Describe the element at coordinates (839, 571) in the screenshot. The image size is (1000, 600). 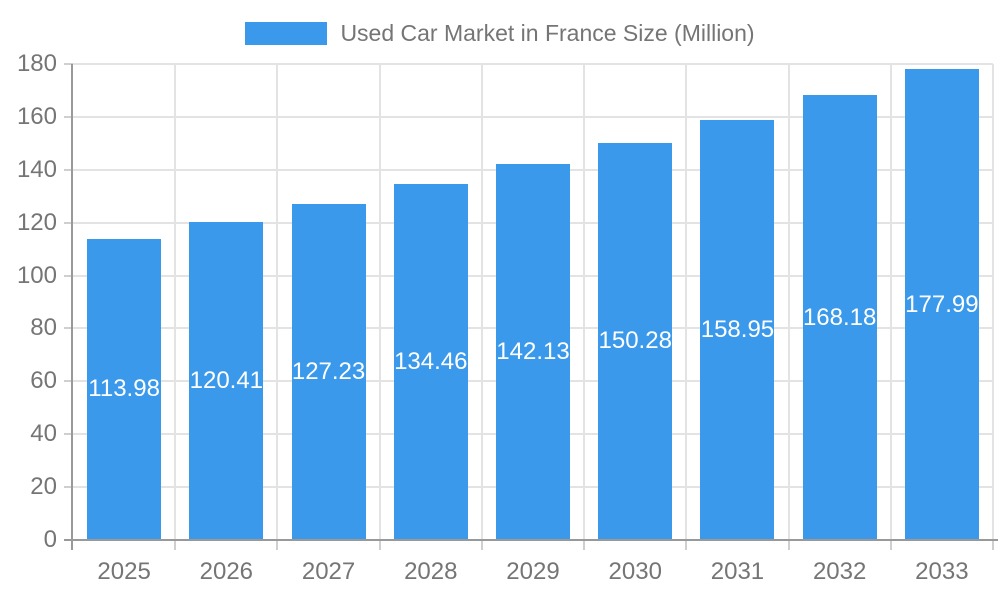
I see `x-axis-label: 2032` at that location.